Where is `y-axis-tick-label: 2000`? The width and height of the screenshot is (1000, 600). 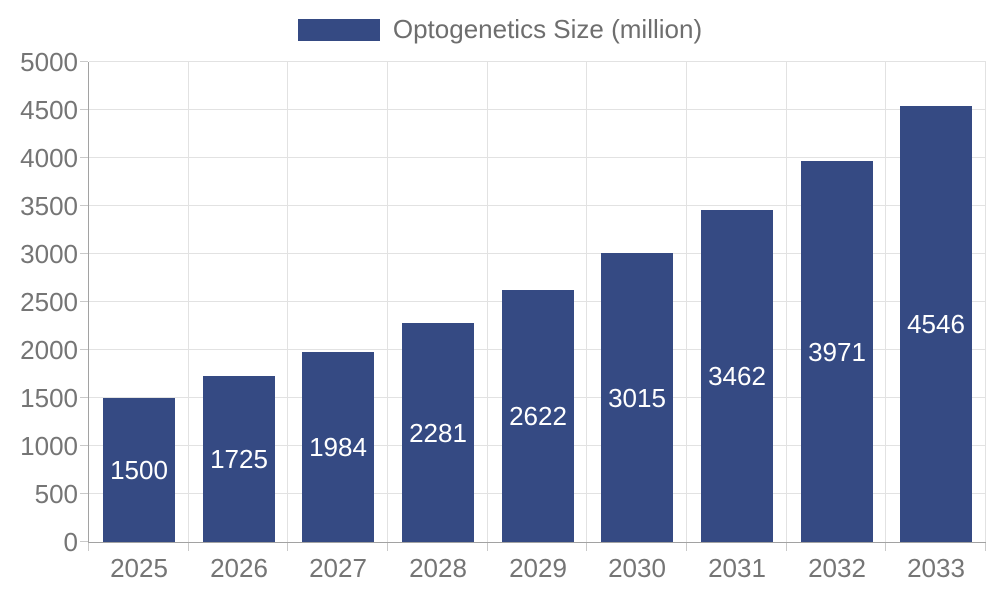
y-axis-tick-label: 2000 is located at coordinates (49, 350).